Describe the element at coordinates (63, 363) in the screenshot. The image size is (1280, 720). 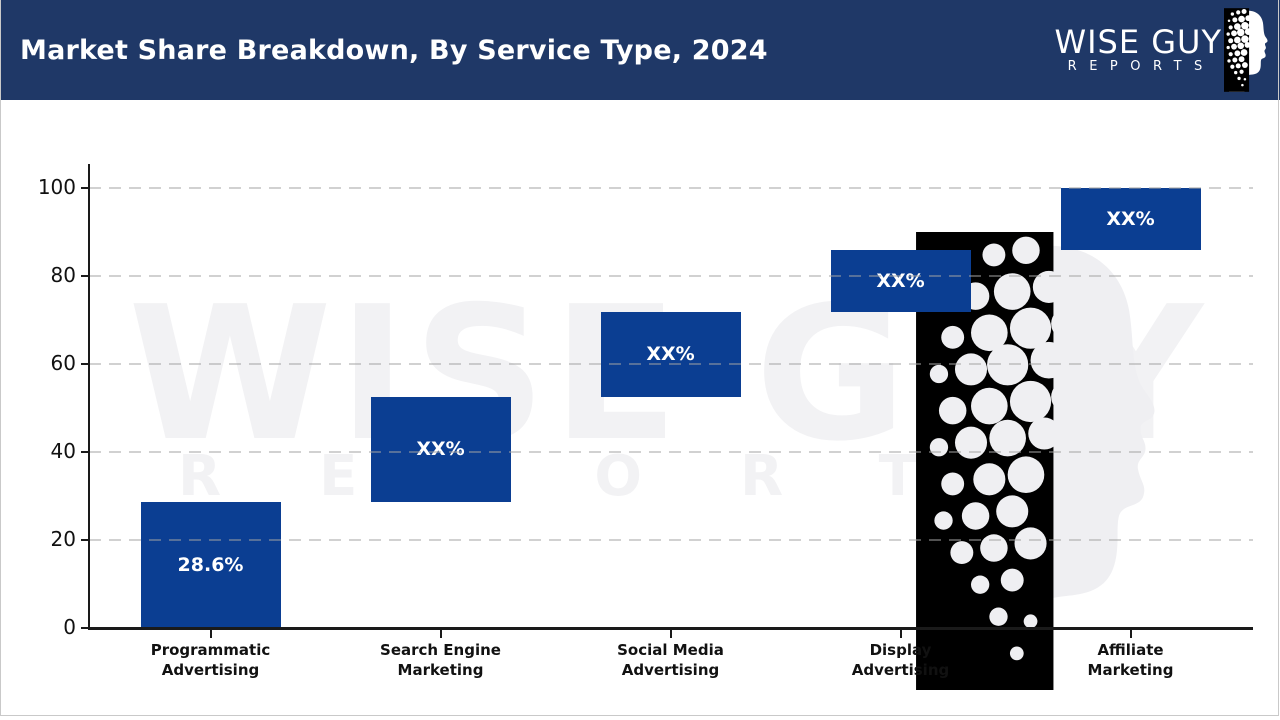
I see `y-tick-label: 60` at that location.